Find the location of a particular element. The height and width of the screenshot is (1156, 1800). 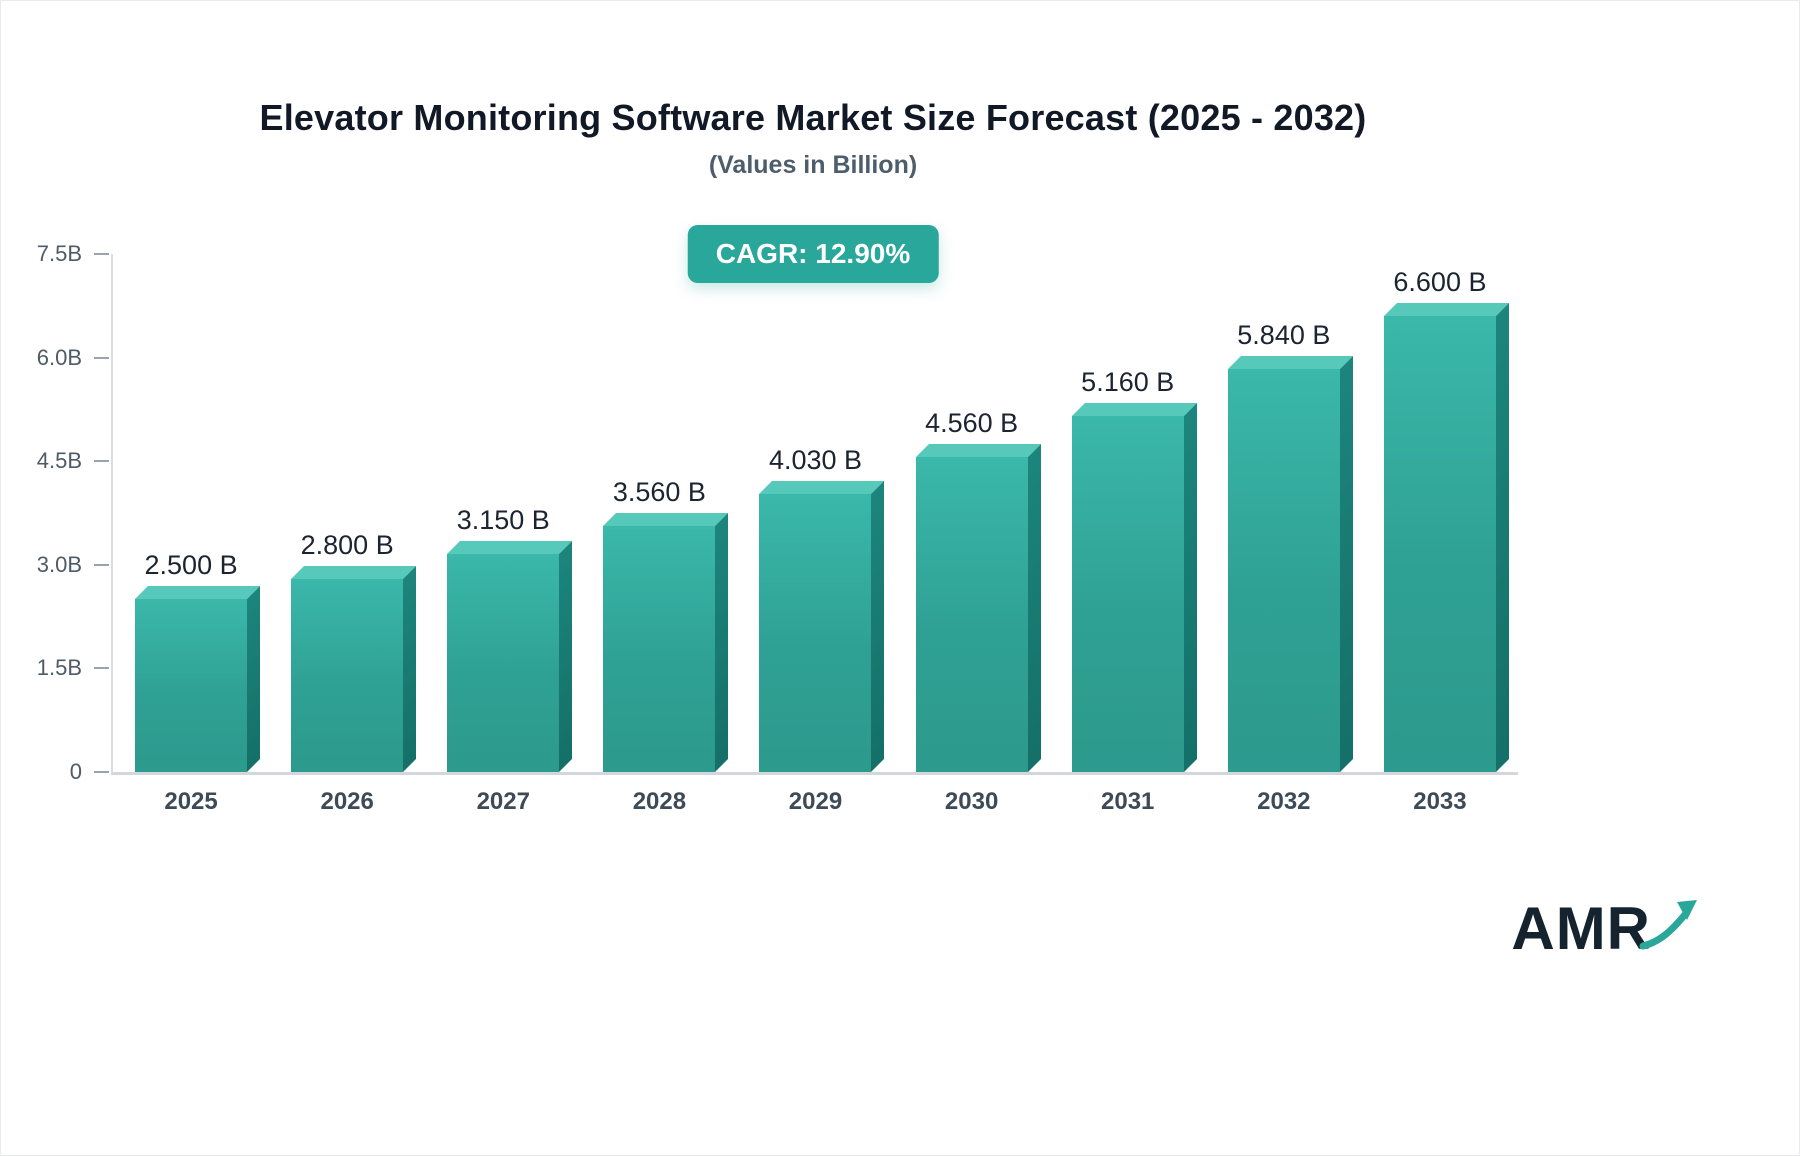

chart-subtitle: (Values in Billion) is located at coordinates (813, 165).